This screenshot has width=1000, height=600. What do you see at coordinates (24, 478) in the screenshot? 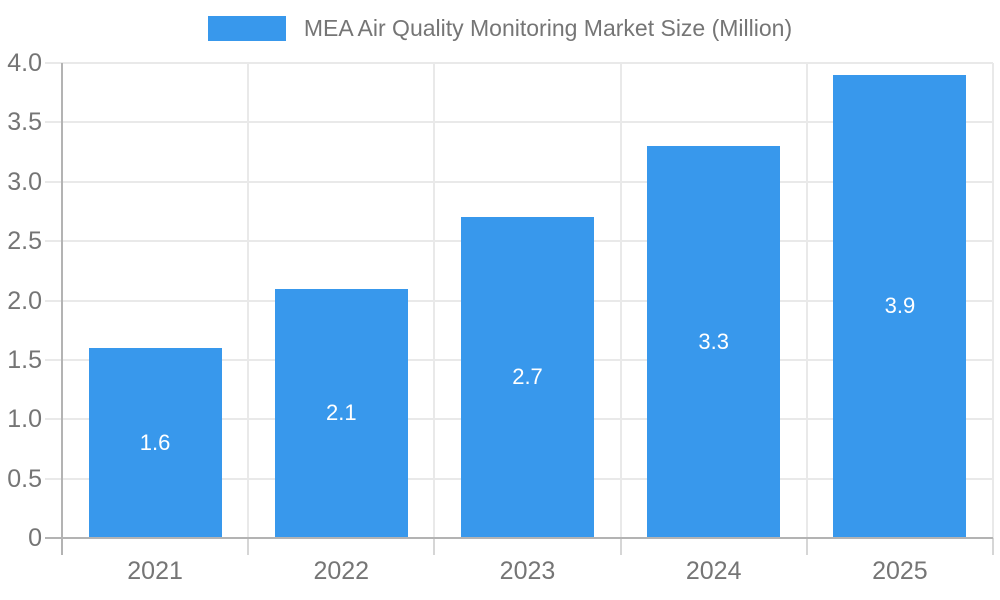
I see `y-tick-label: 0.5` at bounding box center [24, 478].